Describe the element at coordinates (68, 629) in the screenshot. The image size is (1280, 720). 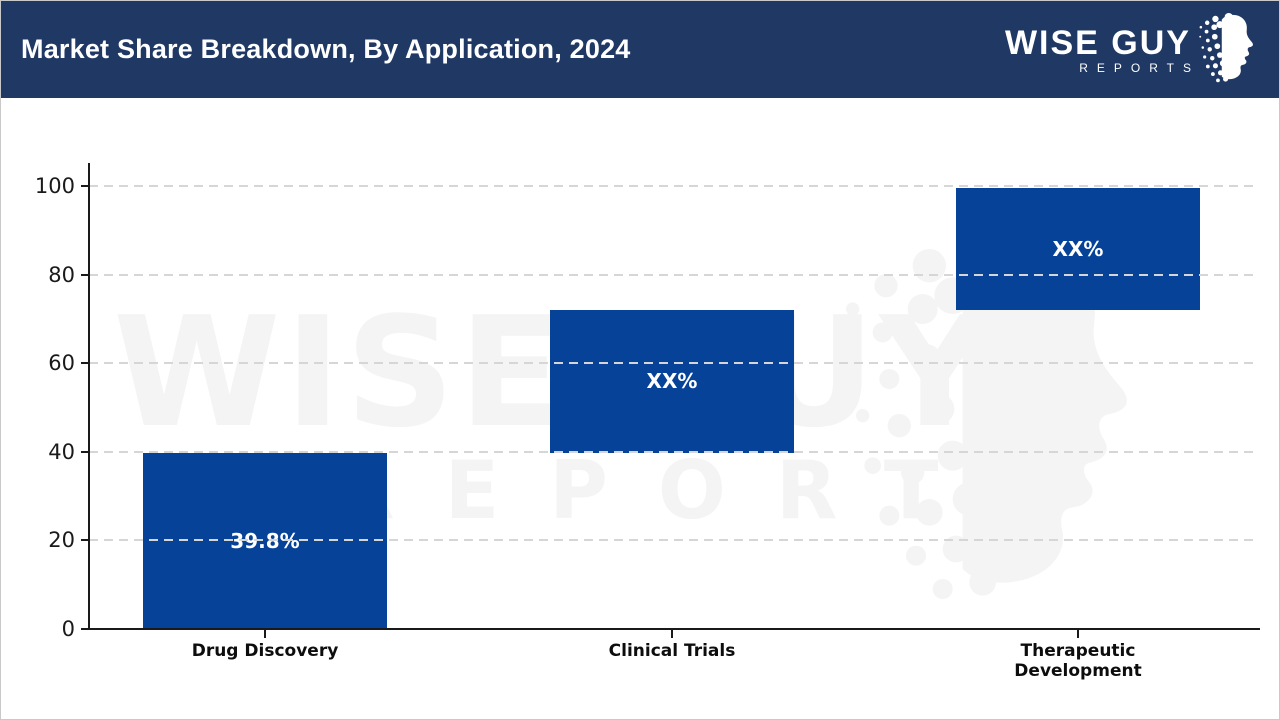
I see `y-tick-label: 0` at that location.